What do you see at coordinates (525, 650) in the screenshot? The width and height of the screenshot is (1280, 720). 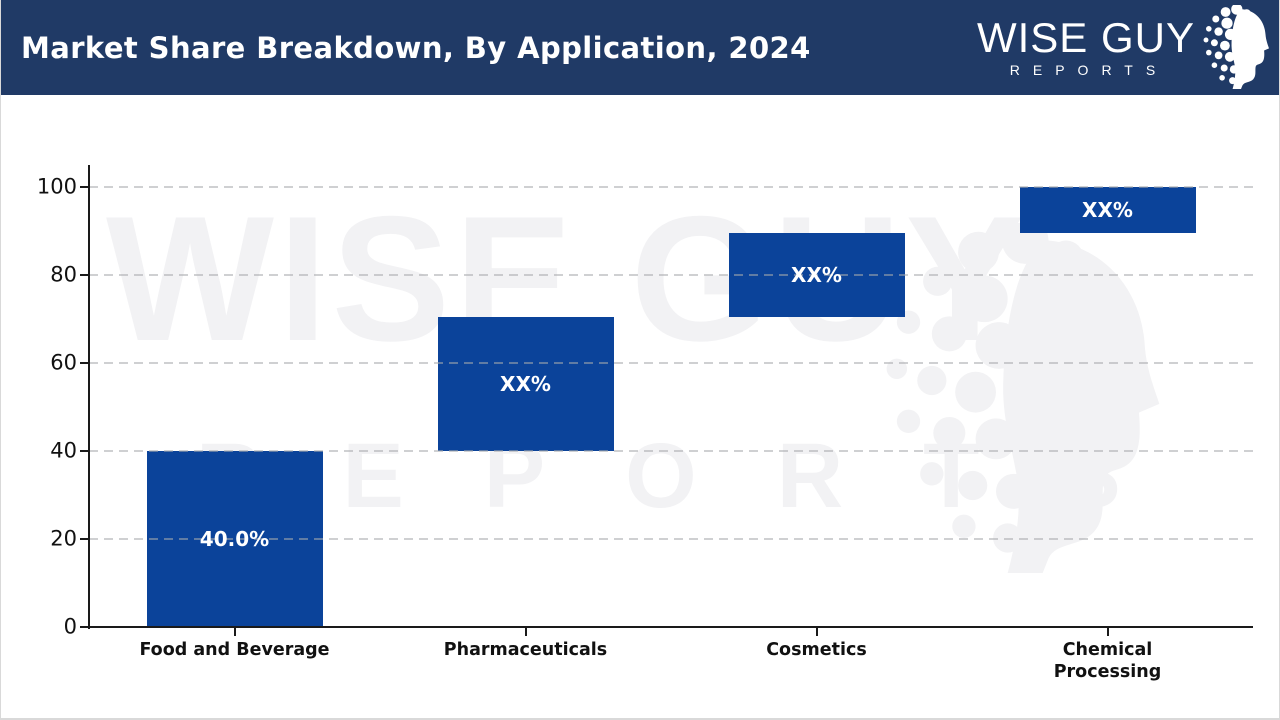 I see `x-category-label: Pharmaceuticals` at bounding box center [525, 650].